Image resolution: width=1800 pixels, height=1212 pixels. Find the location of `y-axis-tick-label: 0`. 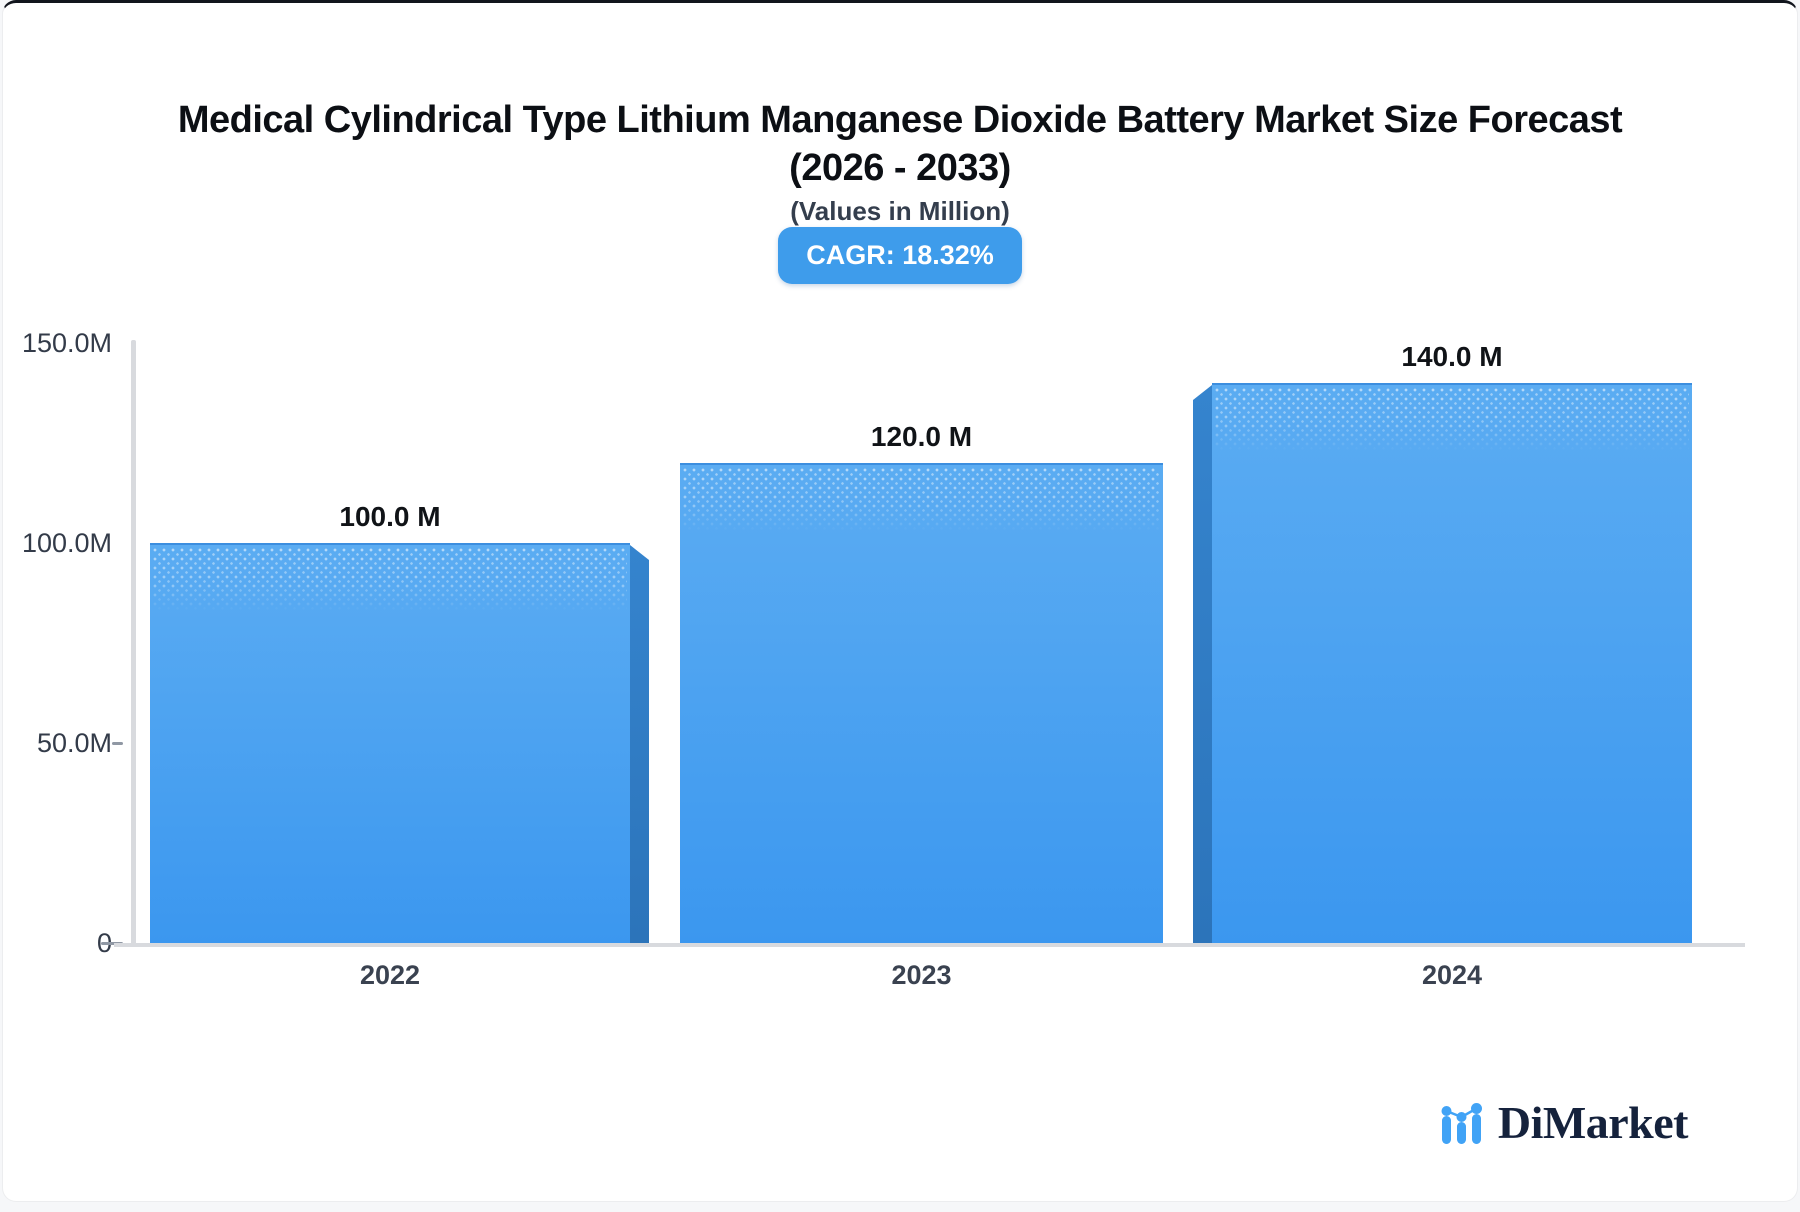

y-axis-tick-label: 0 is located at coordinates (56, 943).